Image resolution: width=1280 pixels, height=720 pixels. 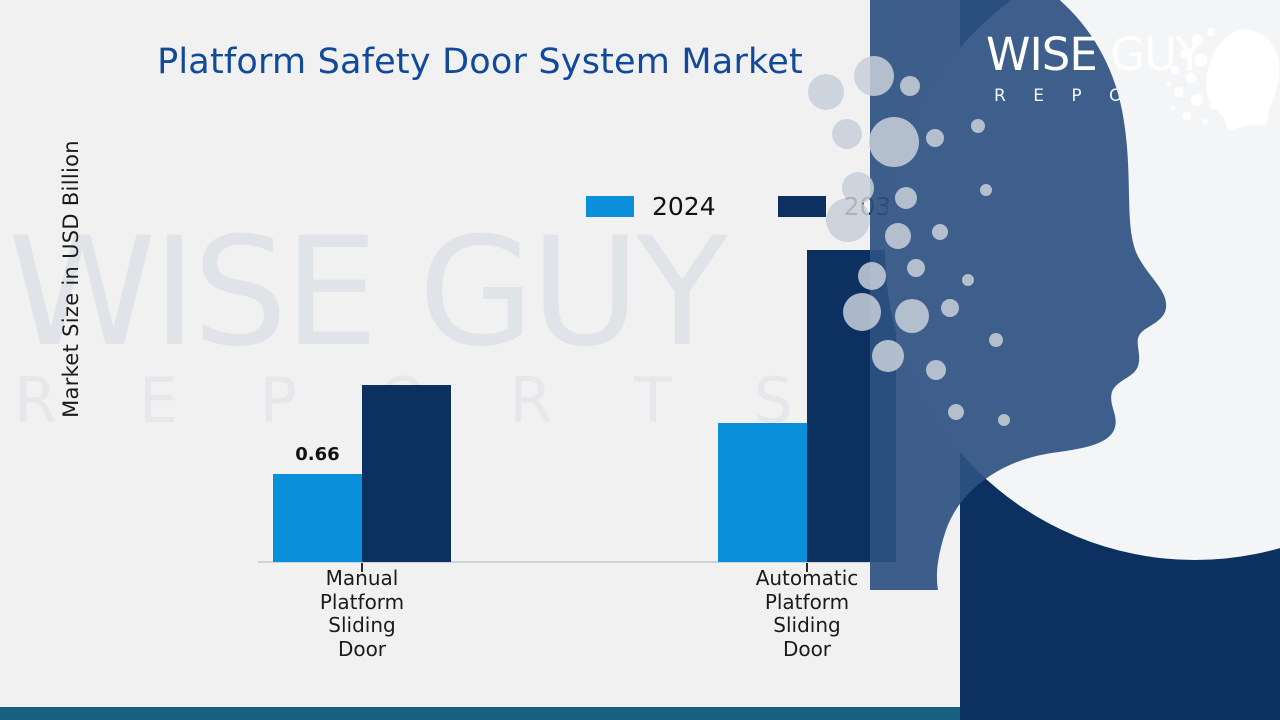 I want to click on x-axis-tick-automatic, so click(x=807, y=567).